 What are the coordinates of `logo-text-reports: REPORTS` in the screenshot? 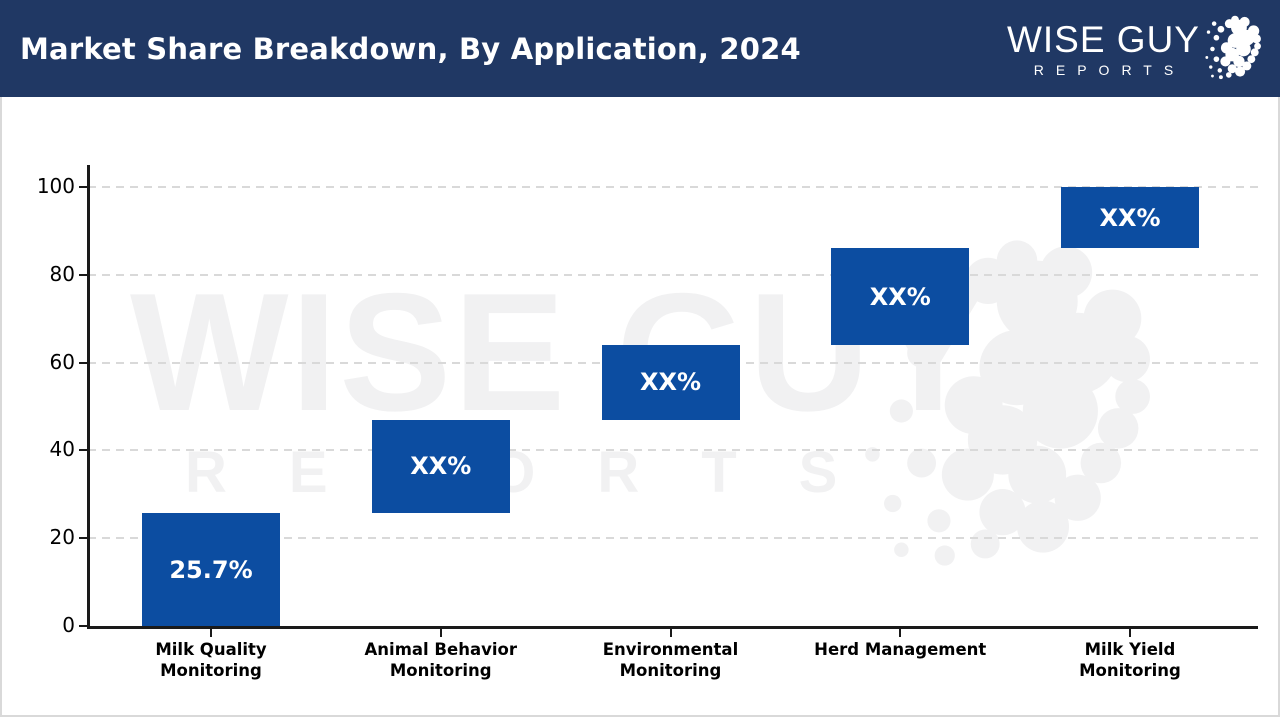 It's located at (1109, 70).